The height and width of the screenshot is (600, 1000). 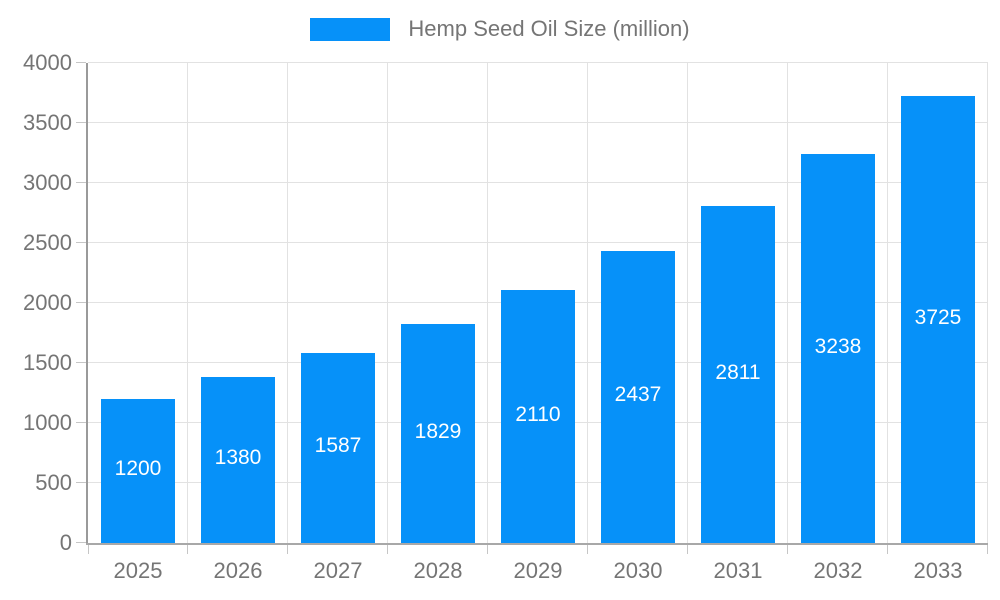 What do you see at coordinates (538, 570) in the screenshot?
I see `x-tick-label: 2029` at bounding box center [538, 570].